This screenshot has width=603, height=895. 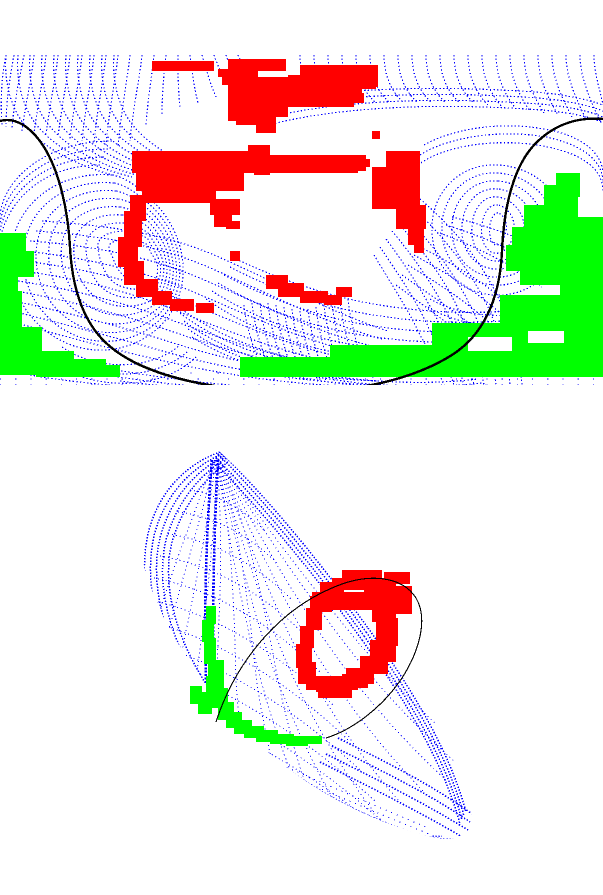 I want to click on separatrix-curve-projection, so click(x=319, y=658).